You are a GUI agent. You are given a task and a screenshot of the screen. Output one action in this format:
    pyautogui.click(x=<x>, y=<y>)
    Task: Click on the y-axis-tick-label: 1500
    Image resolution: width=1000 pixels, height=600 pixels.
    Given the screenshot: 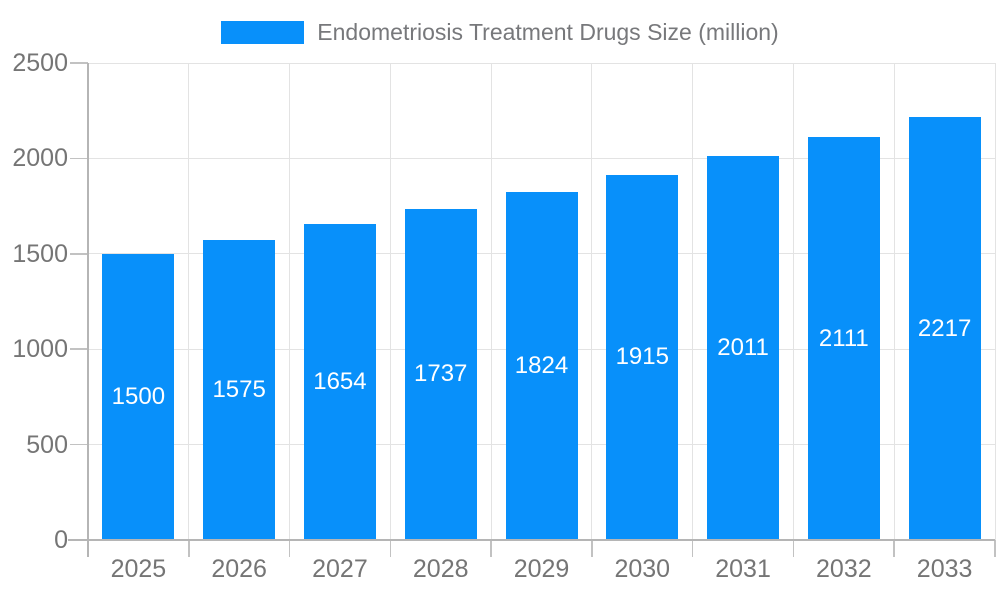 What is the action you would take?
    pyautogui.click(x=40, y=253)
    